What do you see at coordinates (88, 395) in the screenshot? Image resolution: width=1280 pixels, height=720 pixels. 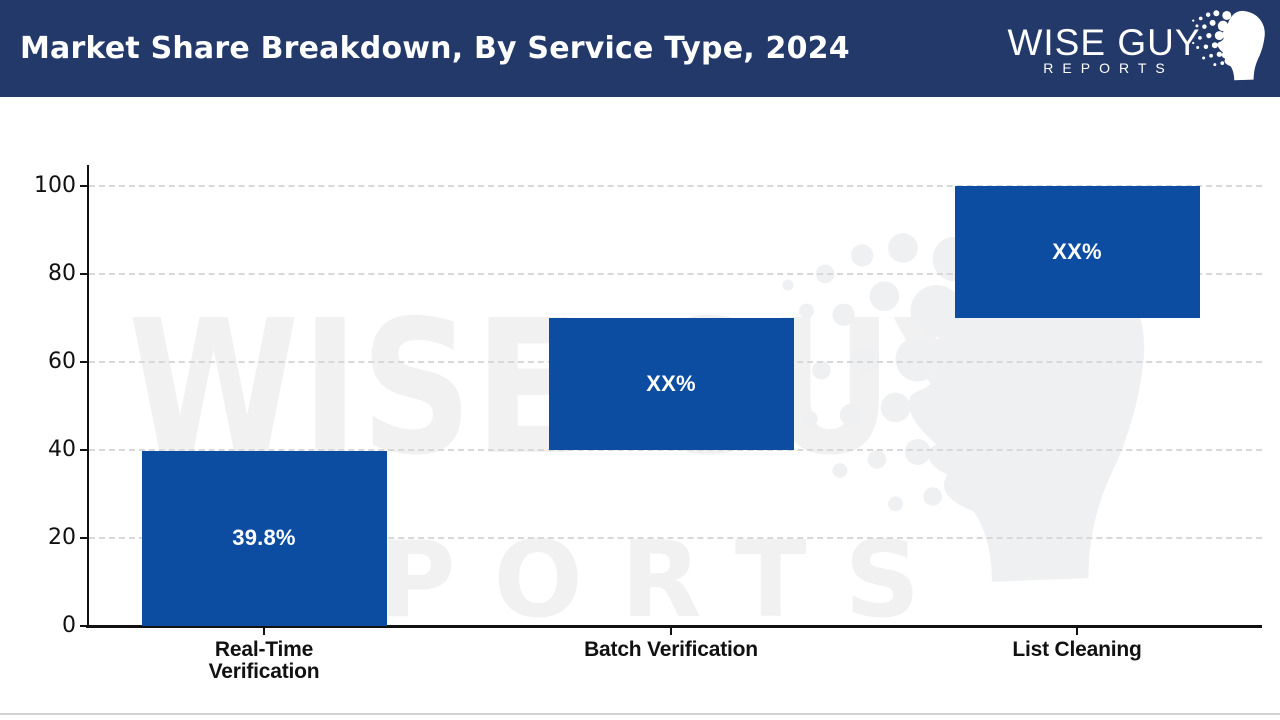 I see `y-axis-line` at bounding box center [88, 395].